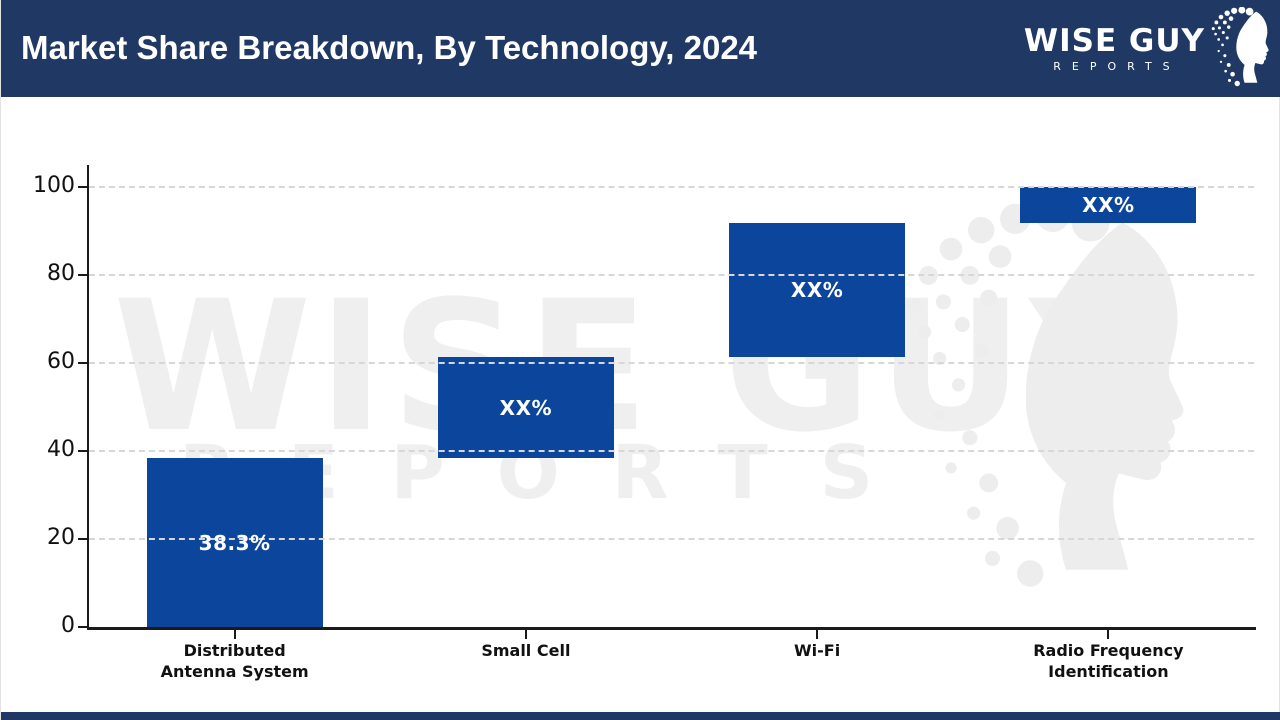  Describe the element at coordinates (817, 650) in the screenshot. I see `x-tick-label: Wi-Fi` at that location.